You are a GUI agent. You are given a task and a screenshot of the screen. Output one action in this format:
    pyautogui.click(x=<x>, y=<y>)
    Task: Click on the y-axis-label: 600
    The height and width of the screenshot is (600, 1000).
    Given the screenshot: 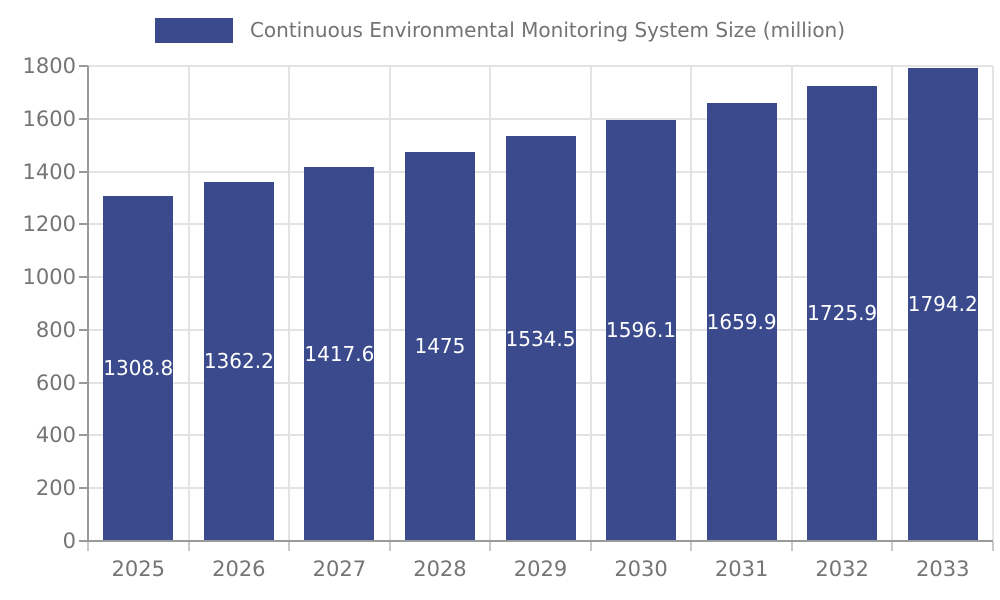 What is the action you would take?
    pyautogui.click(x=55, y=382)
    